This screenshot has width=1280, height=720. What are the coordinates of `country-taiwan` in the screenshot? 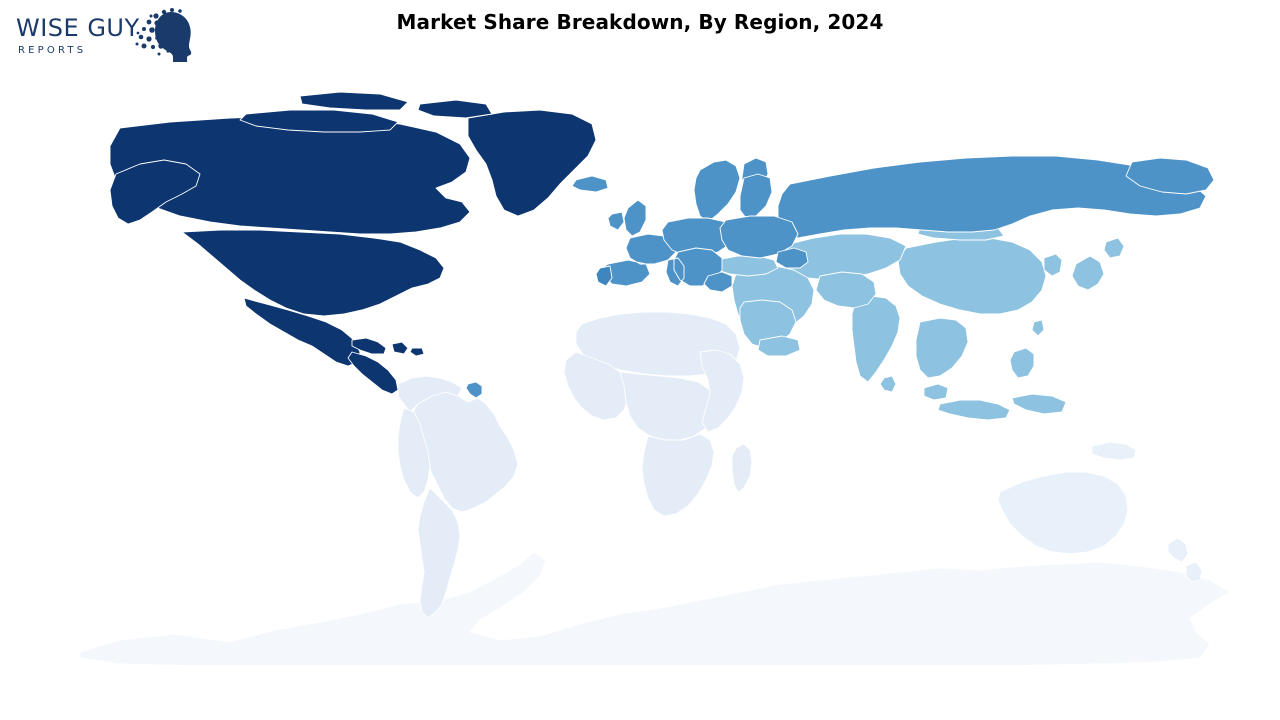 It's located at (1038, 328).